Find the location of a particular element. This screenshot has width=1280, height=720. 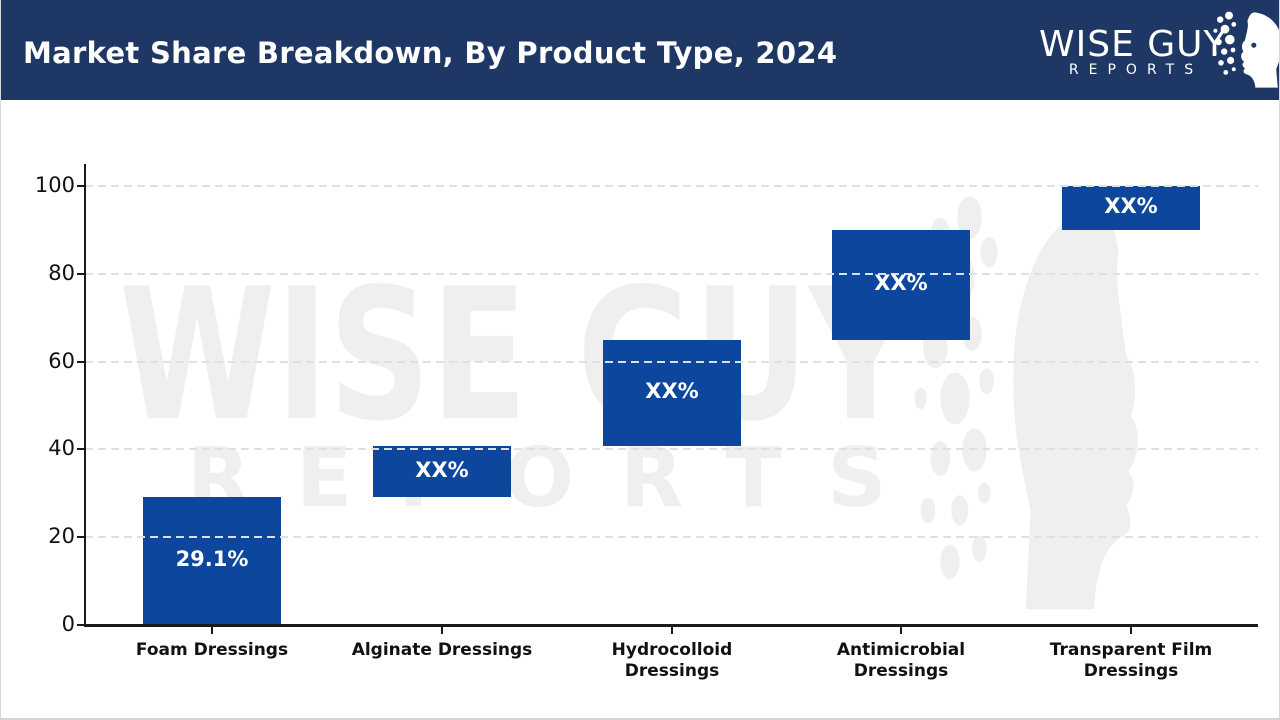

brand-logo-subtext: REPORTS is located at coordinates (1136, 70).